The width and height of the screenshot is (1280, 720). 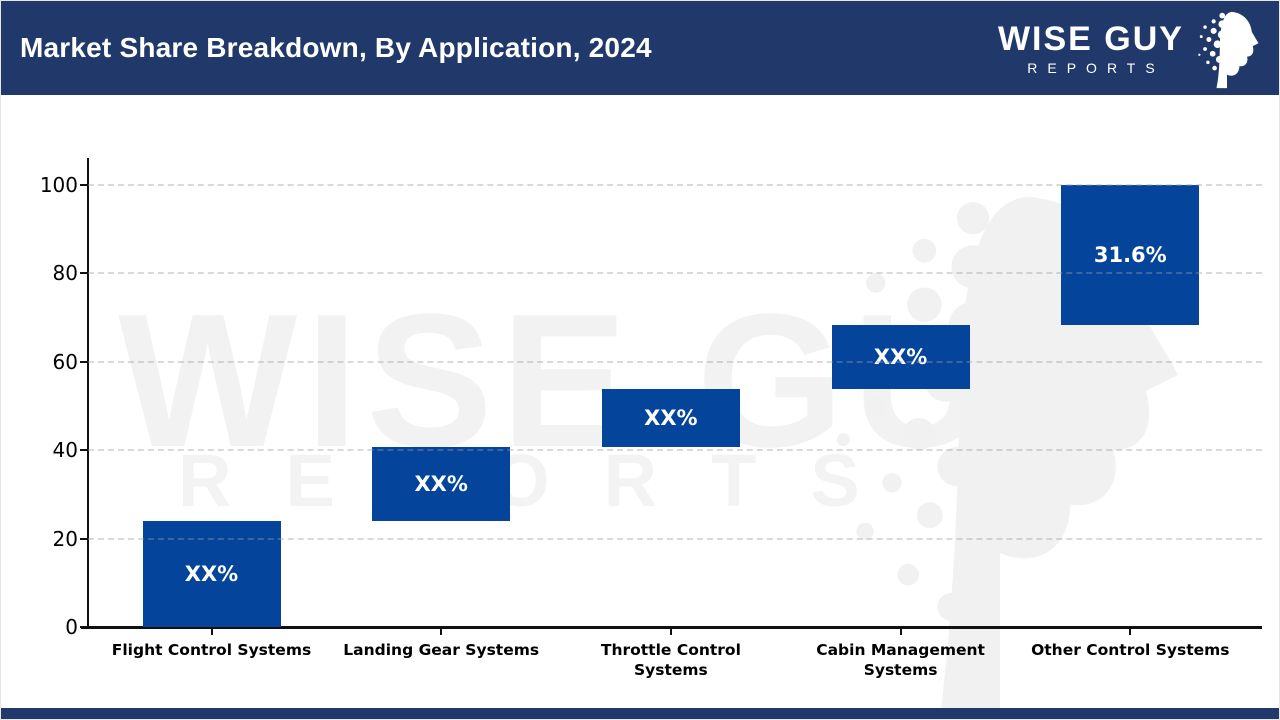 I want to click on logo-reports-label: REPORTS, so click(x=1096, y=67).